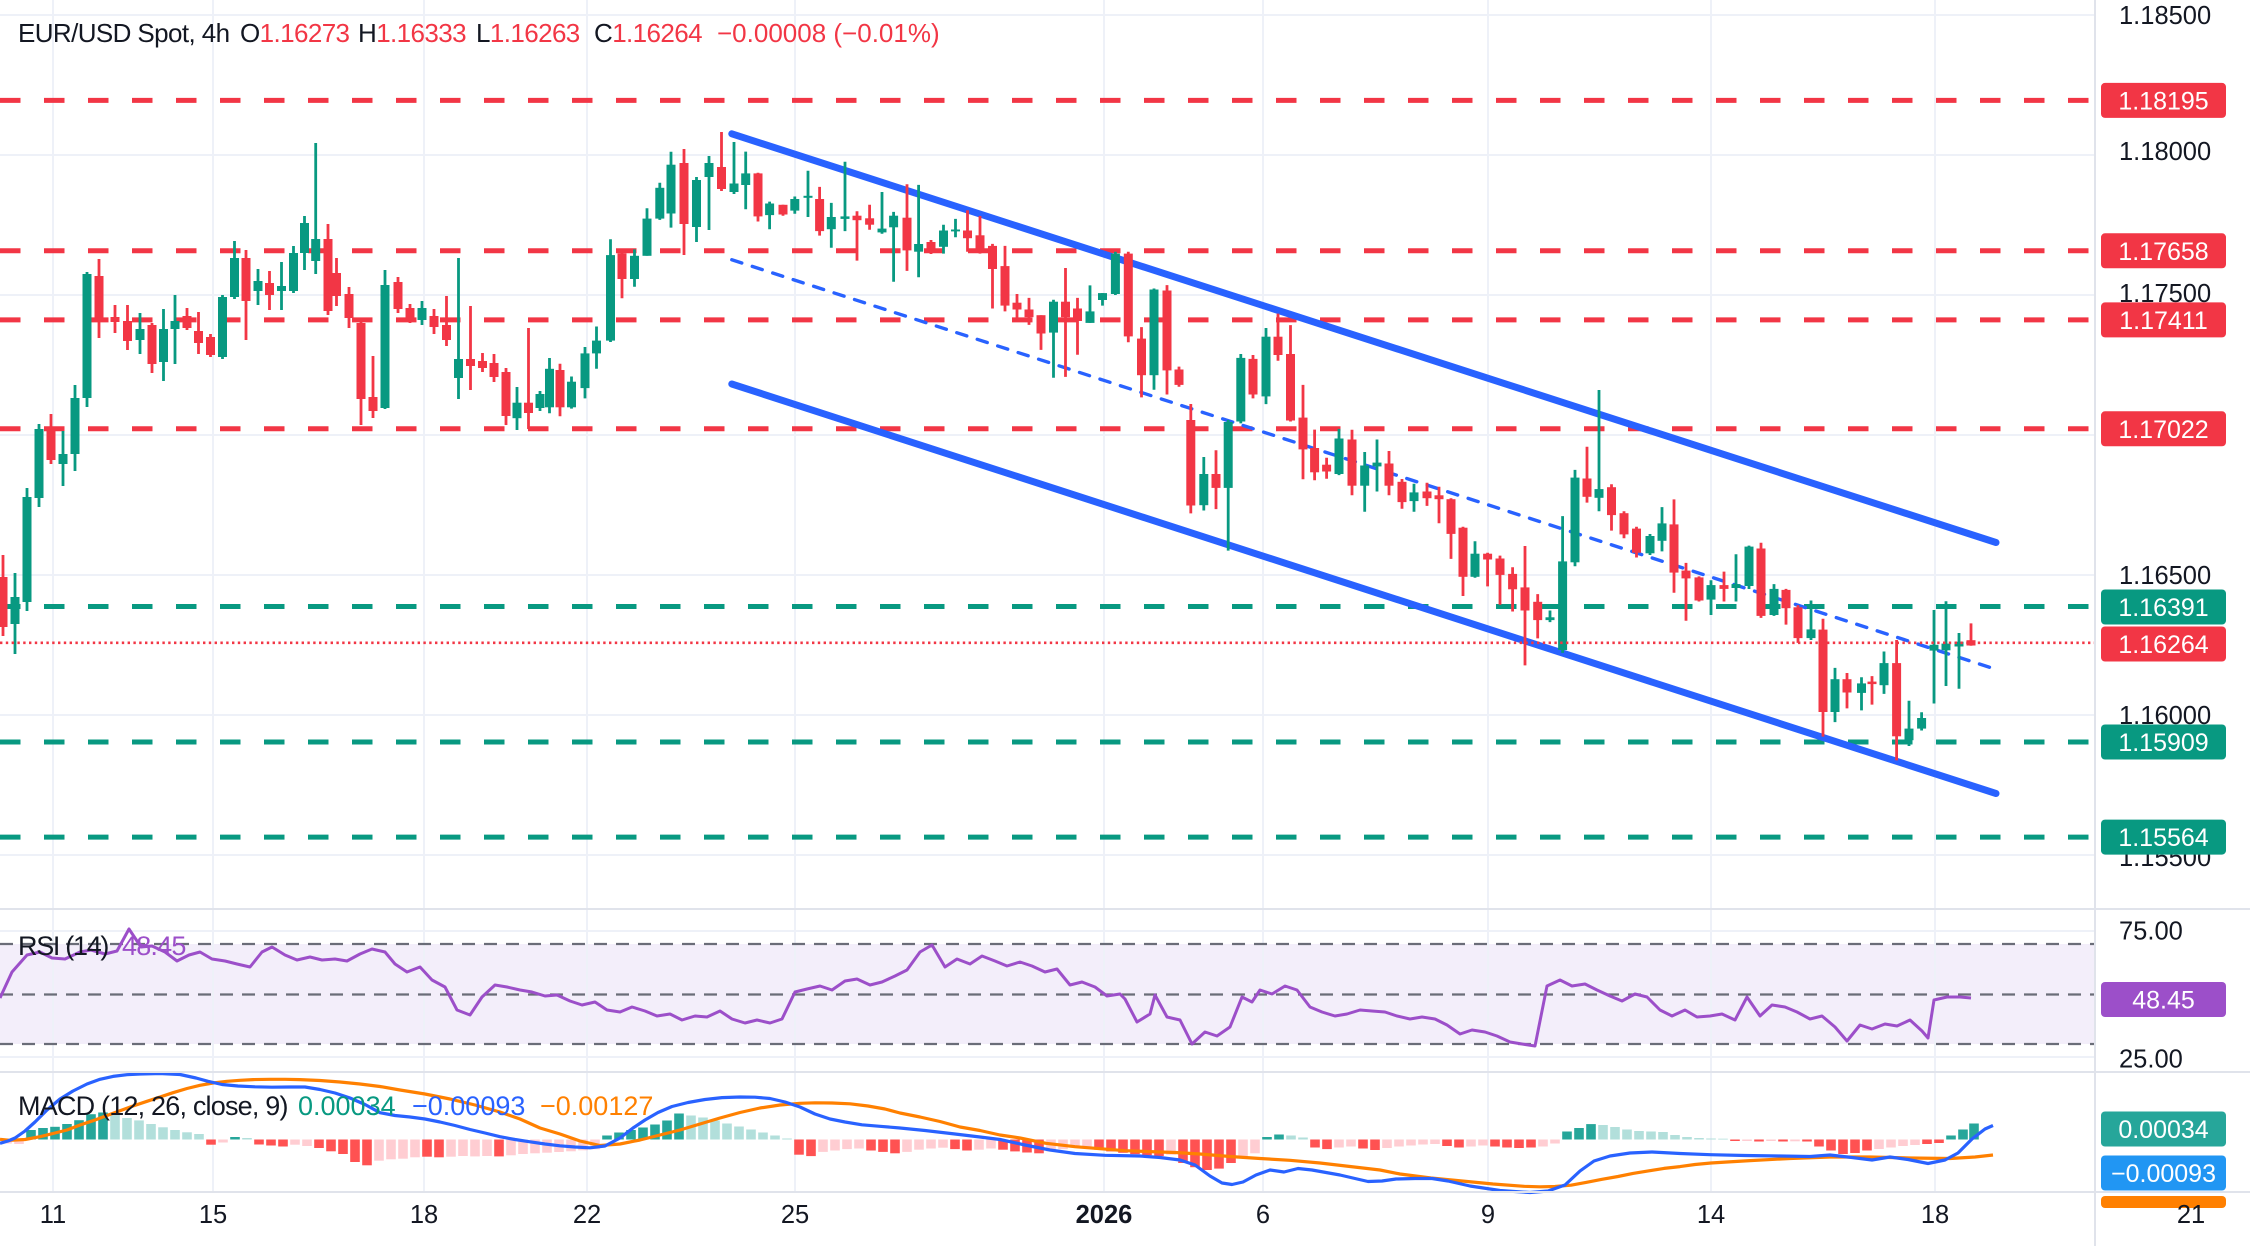 The width and height of the screenshot is (2250, 1246). I want to click on svg-text: 1.18500, so click(2165, 16).